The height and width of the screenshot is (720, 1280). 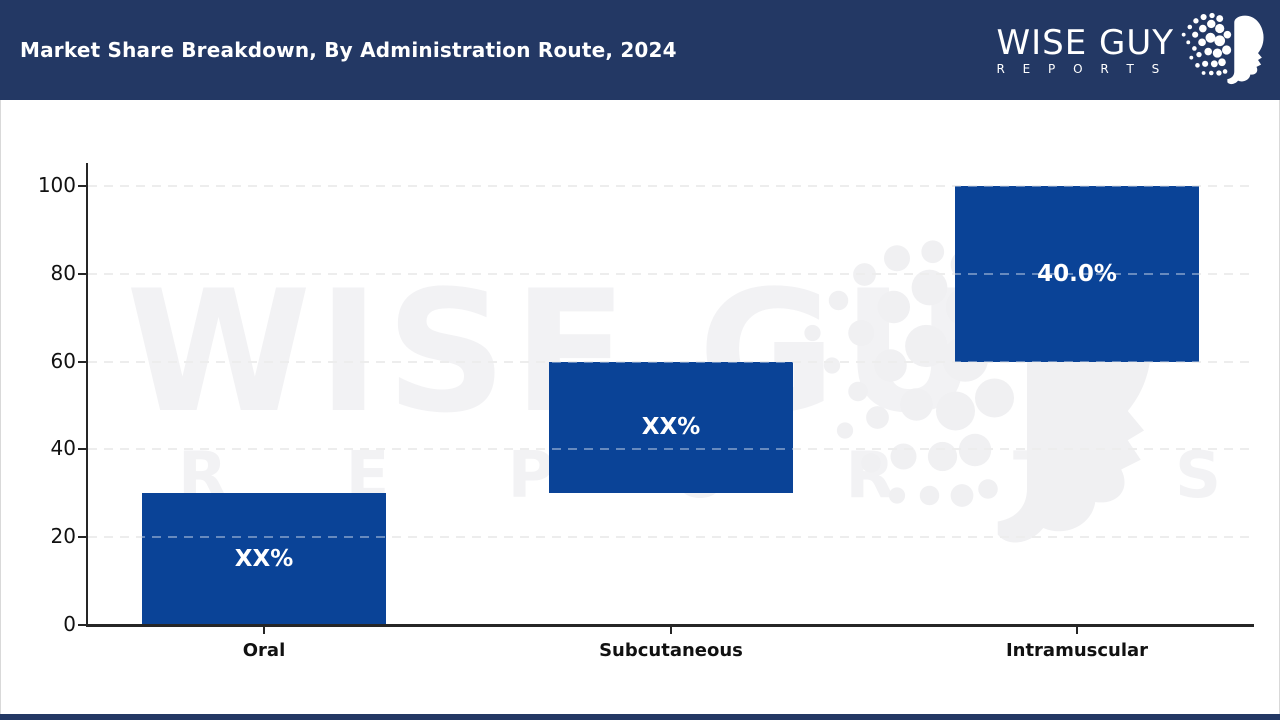 What do you see at coordinates (69, 624) in the screenshot?
I see `y-tick-label: 0` at bounding box center [69, 624].